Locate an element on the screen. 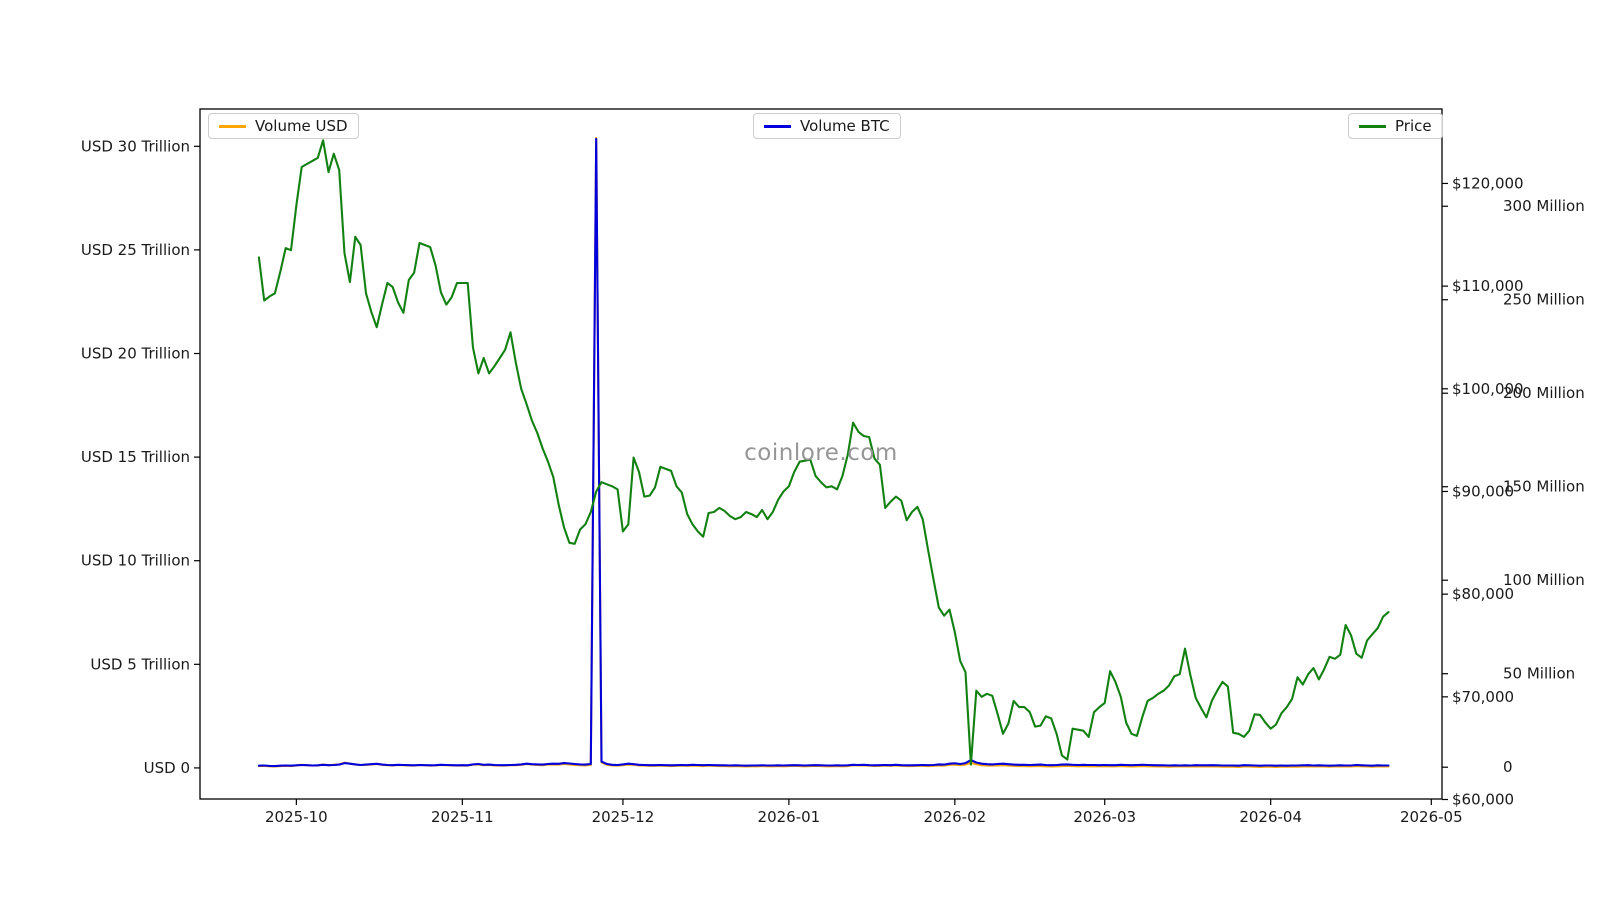 Image resolution: width=1600 pixels, height=900 pixels. x-axis-tick-label: 2025-11 is located at coordinates (462, 817).